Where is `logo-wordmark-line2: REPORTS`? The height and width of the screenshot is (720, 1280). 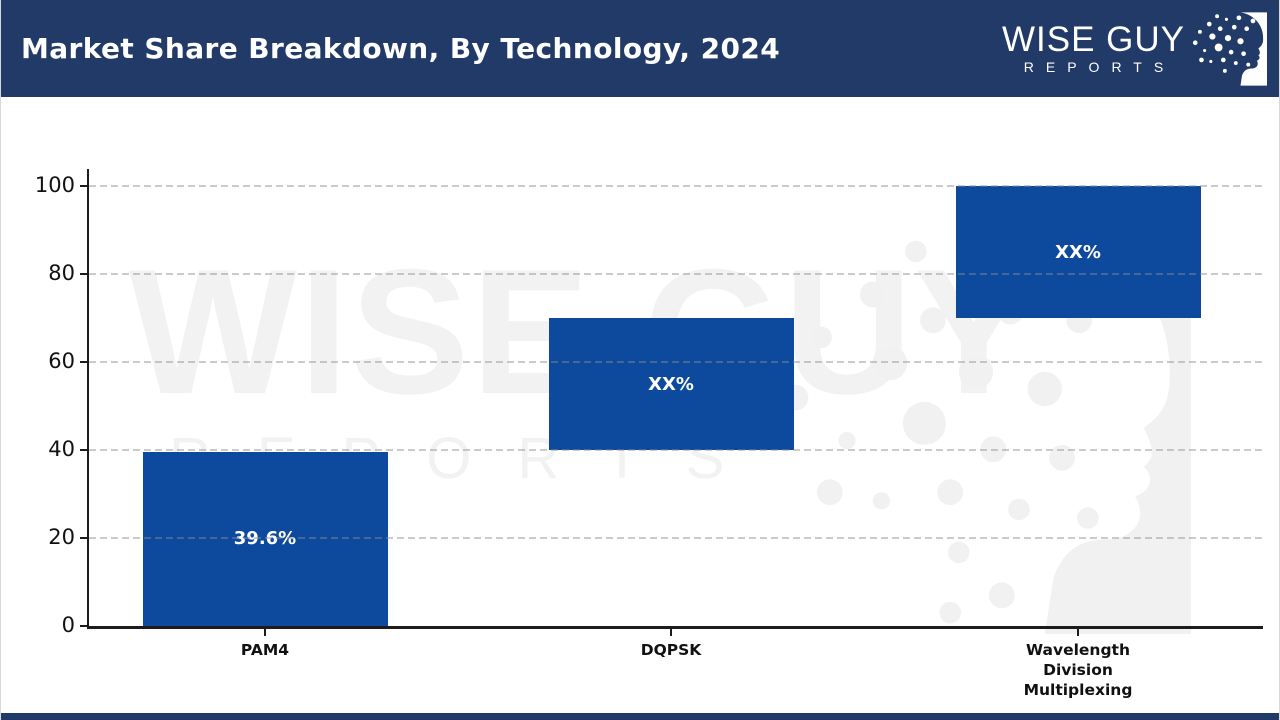
logo-wordmark-line2: REPORTS is located at coordinates (1099, 66).